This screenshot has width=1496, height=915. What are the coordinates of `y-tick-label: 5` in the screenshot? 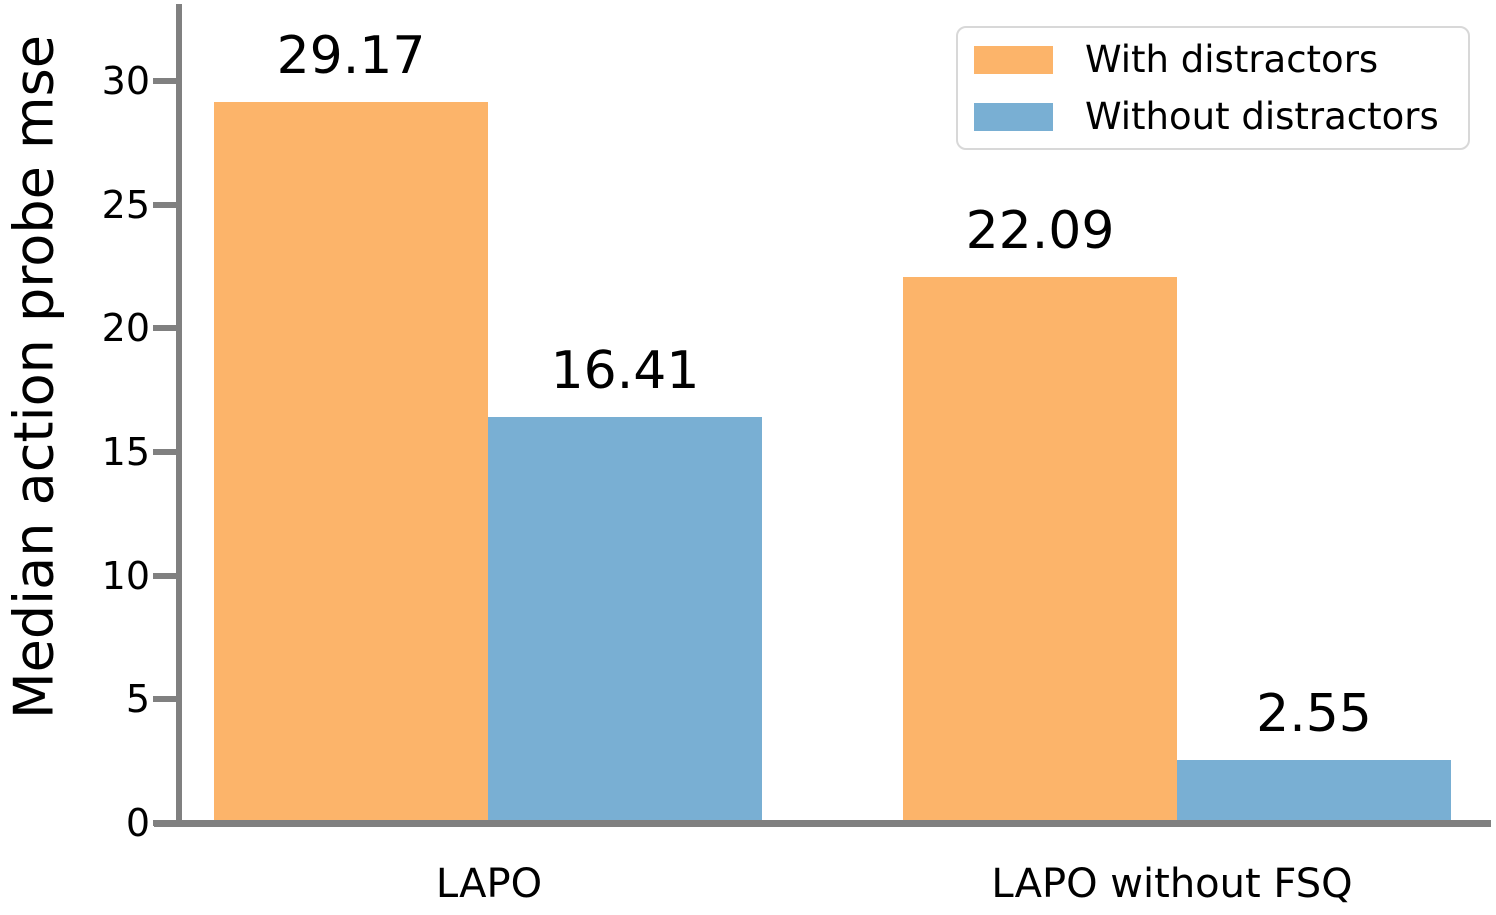 It's located at (137, 699).